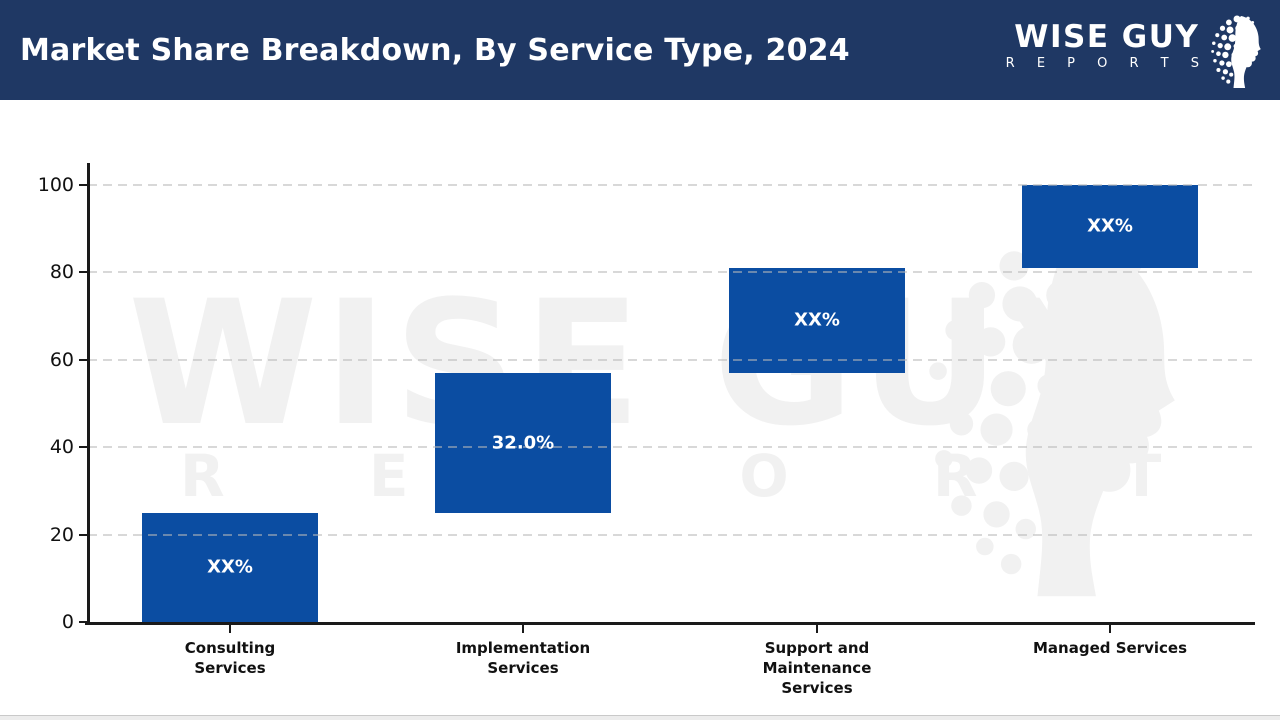  Describe the element at coordinates (67, 622) in the screenshot. I see `y-tick-label: 0` at that location.